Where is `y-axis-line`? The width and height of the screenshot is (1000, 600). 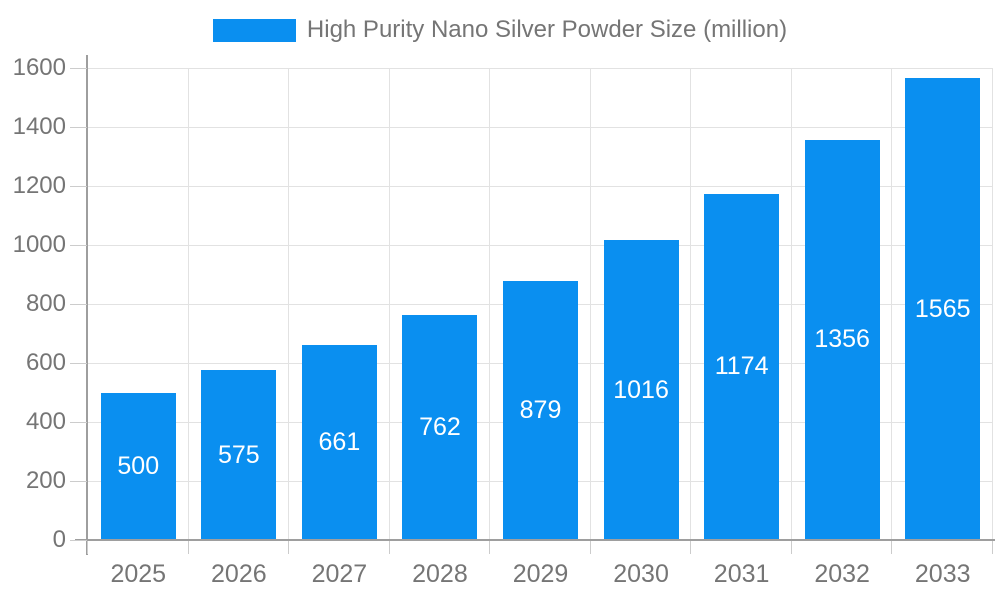
y-axis-line is located at coordinates (87, 305).